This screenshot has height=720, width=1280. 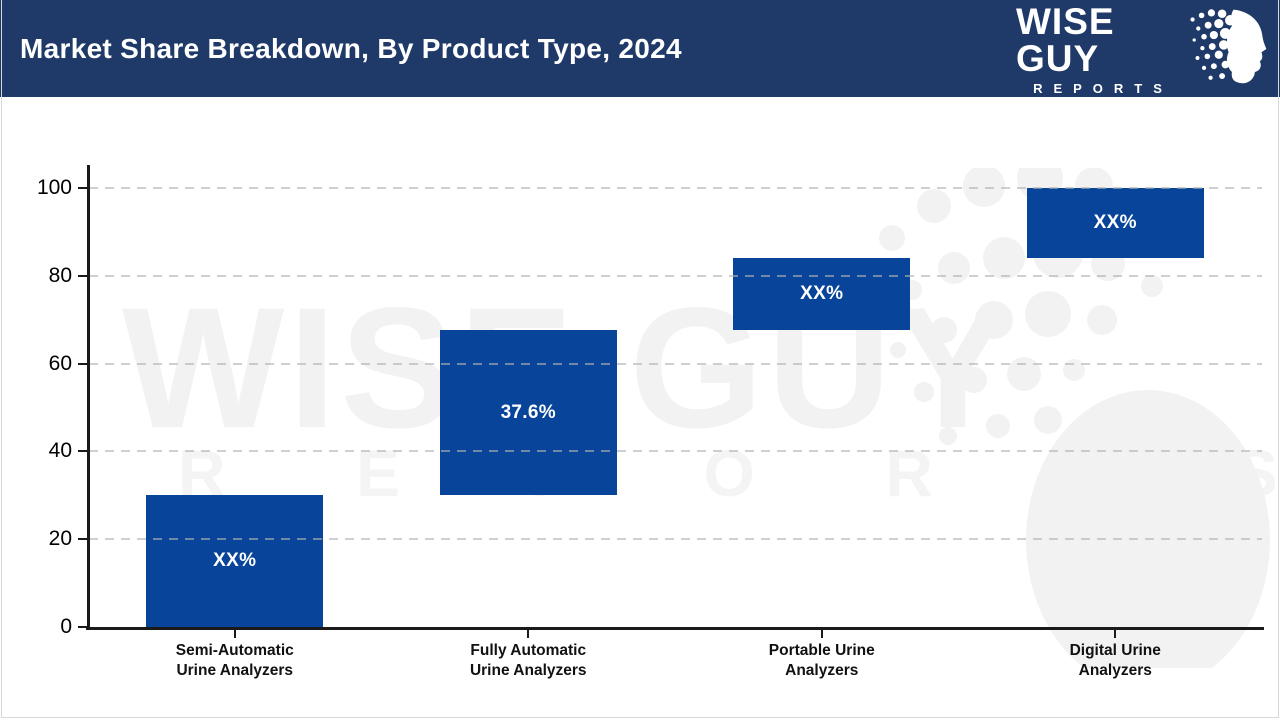 What do you see at coordinates (1103, 88) in the screenshot?
I see `logo-reports-text: REPORTS` at bounding box center [1103, 88].